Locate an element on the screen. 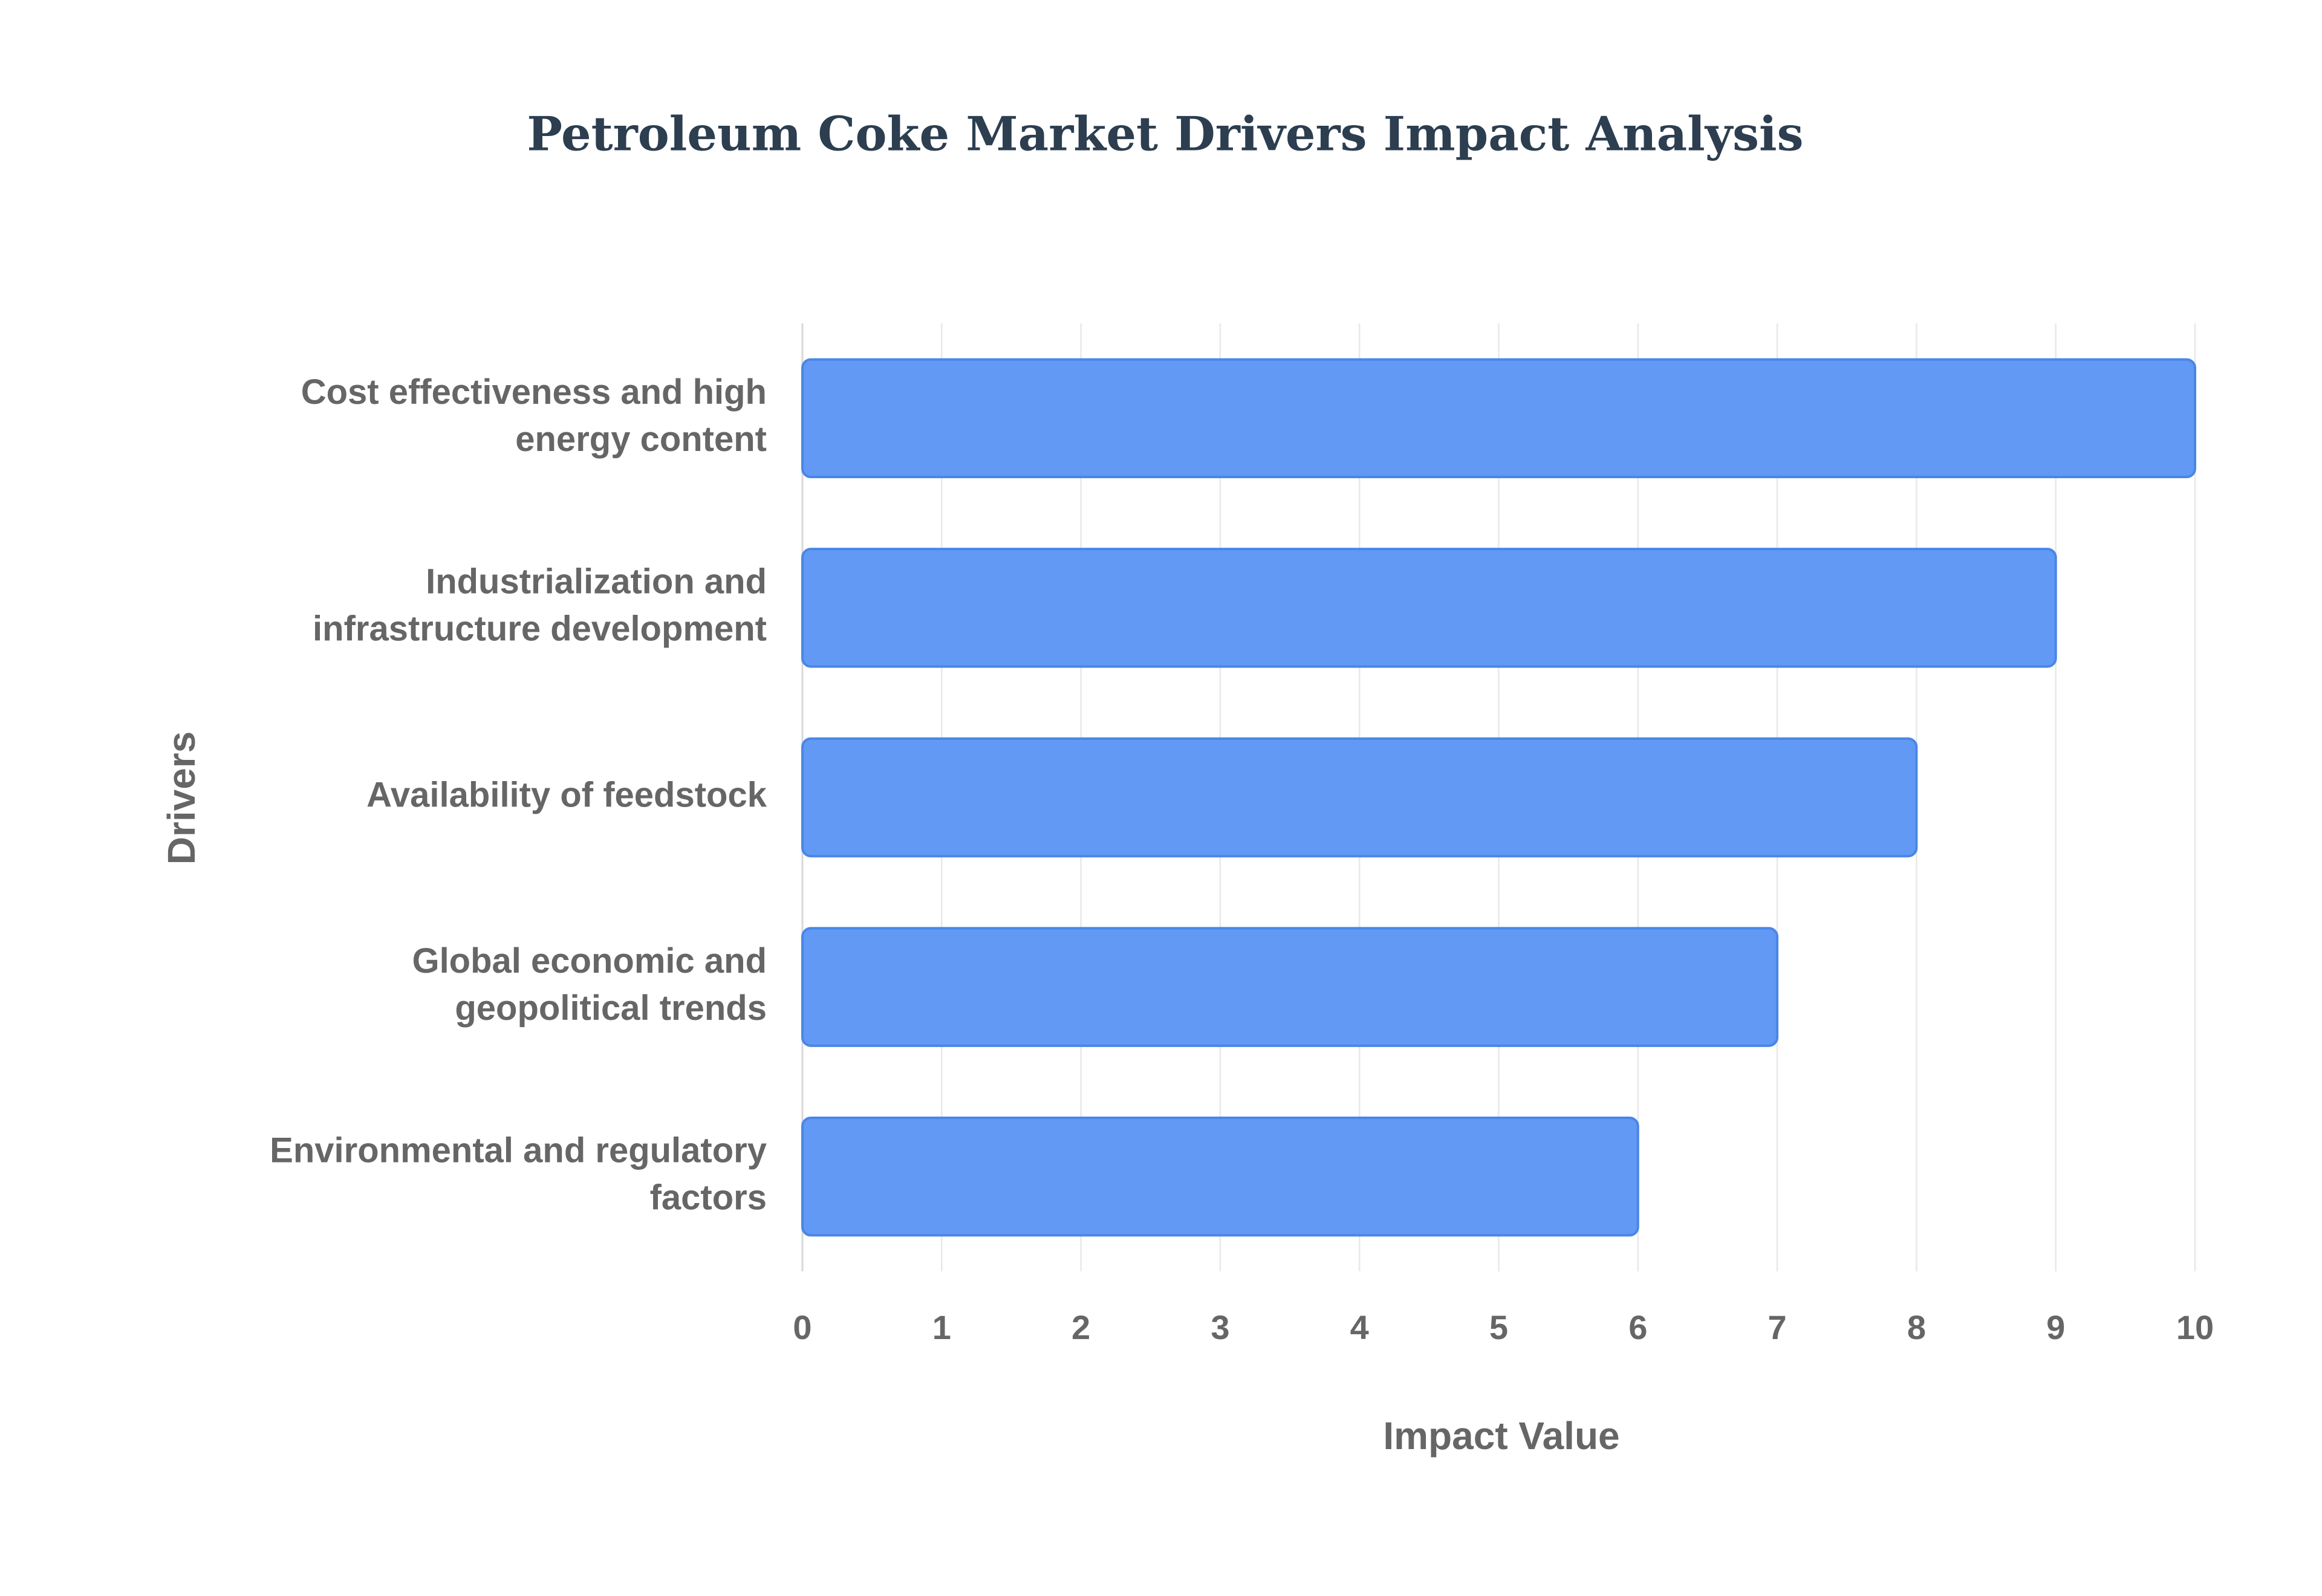  category-label-line: Environmental and regulatory is located at coordinates (518, 1150).